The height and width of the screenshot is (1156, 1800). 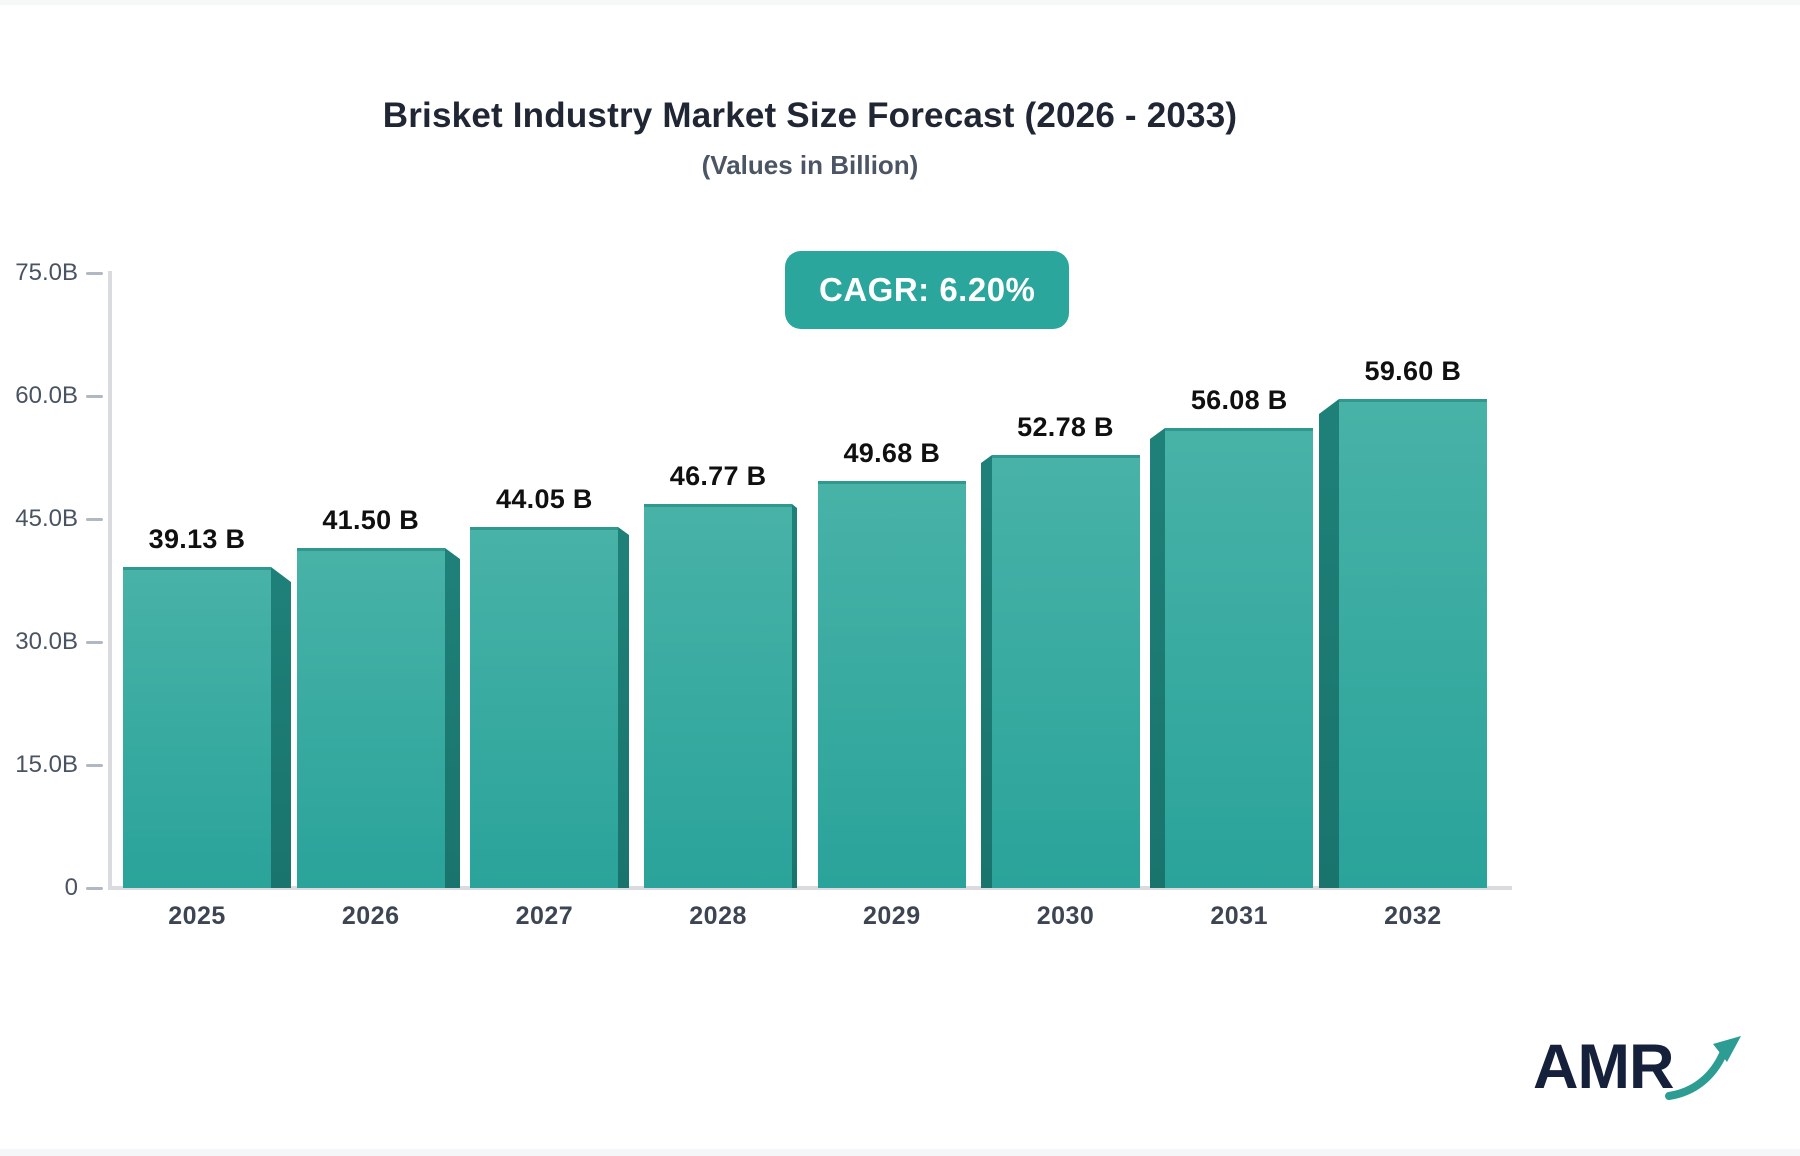 What do you see at coordinates (46, 395) in the screenshot?
I see `y-axis-label-60.0B: 60.0B` at bounding box center [46, 395].